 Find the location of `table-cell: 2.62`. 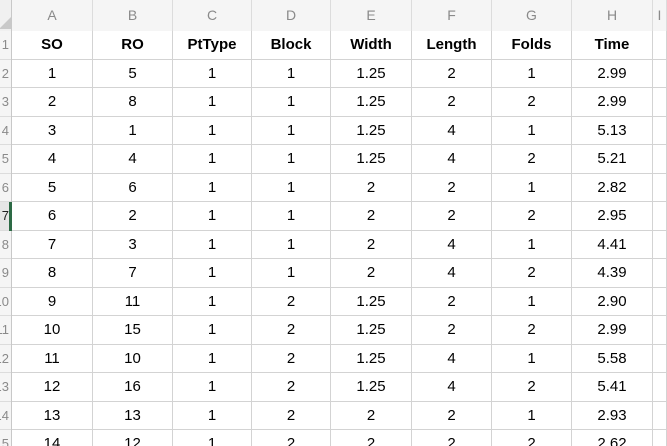

table-cell: 2.62 is located at coordinates (612, 438).